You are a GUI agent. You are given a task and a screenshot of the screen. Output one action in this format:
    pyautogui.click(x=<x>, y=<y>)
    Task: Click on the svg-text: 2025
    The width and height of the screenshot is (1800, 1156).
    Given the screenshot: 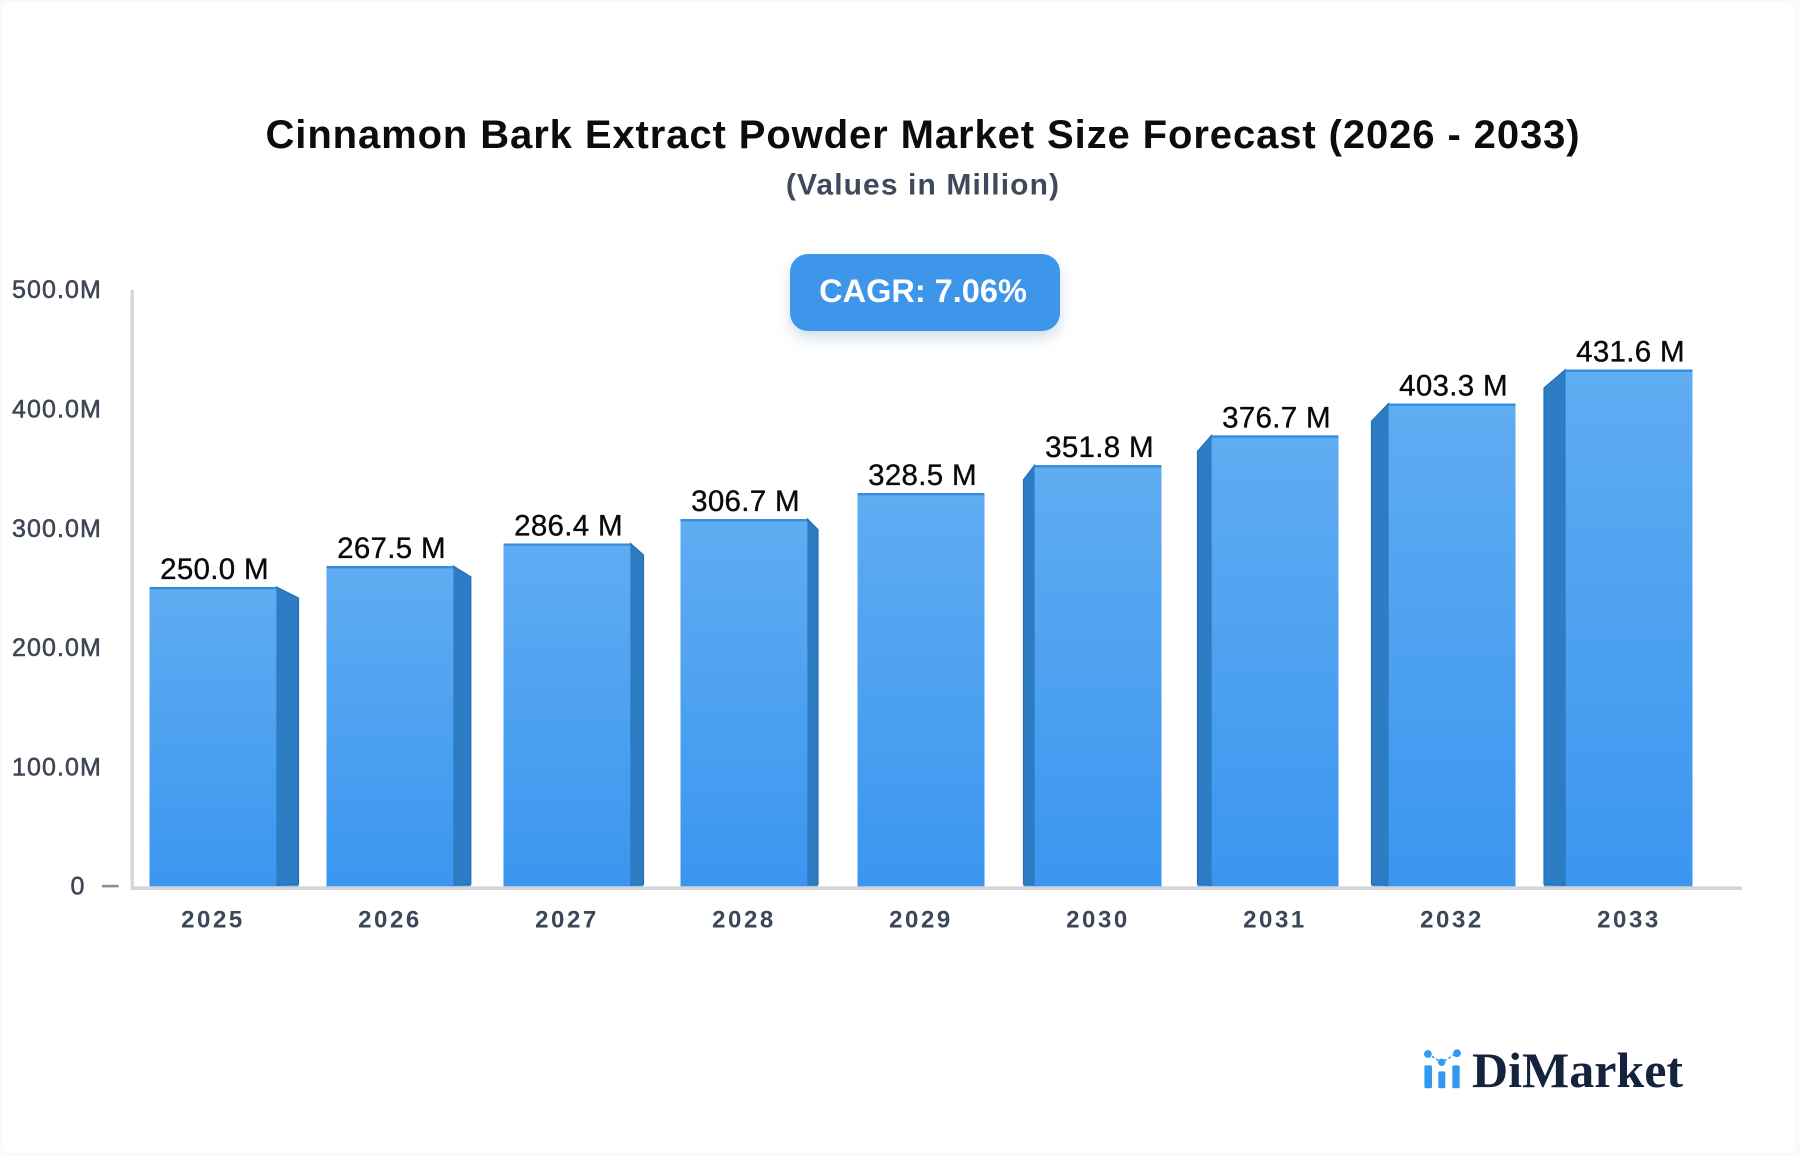 What is the action you would take?
    pyautogui.click(x=213, y=920)
    